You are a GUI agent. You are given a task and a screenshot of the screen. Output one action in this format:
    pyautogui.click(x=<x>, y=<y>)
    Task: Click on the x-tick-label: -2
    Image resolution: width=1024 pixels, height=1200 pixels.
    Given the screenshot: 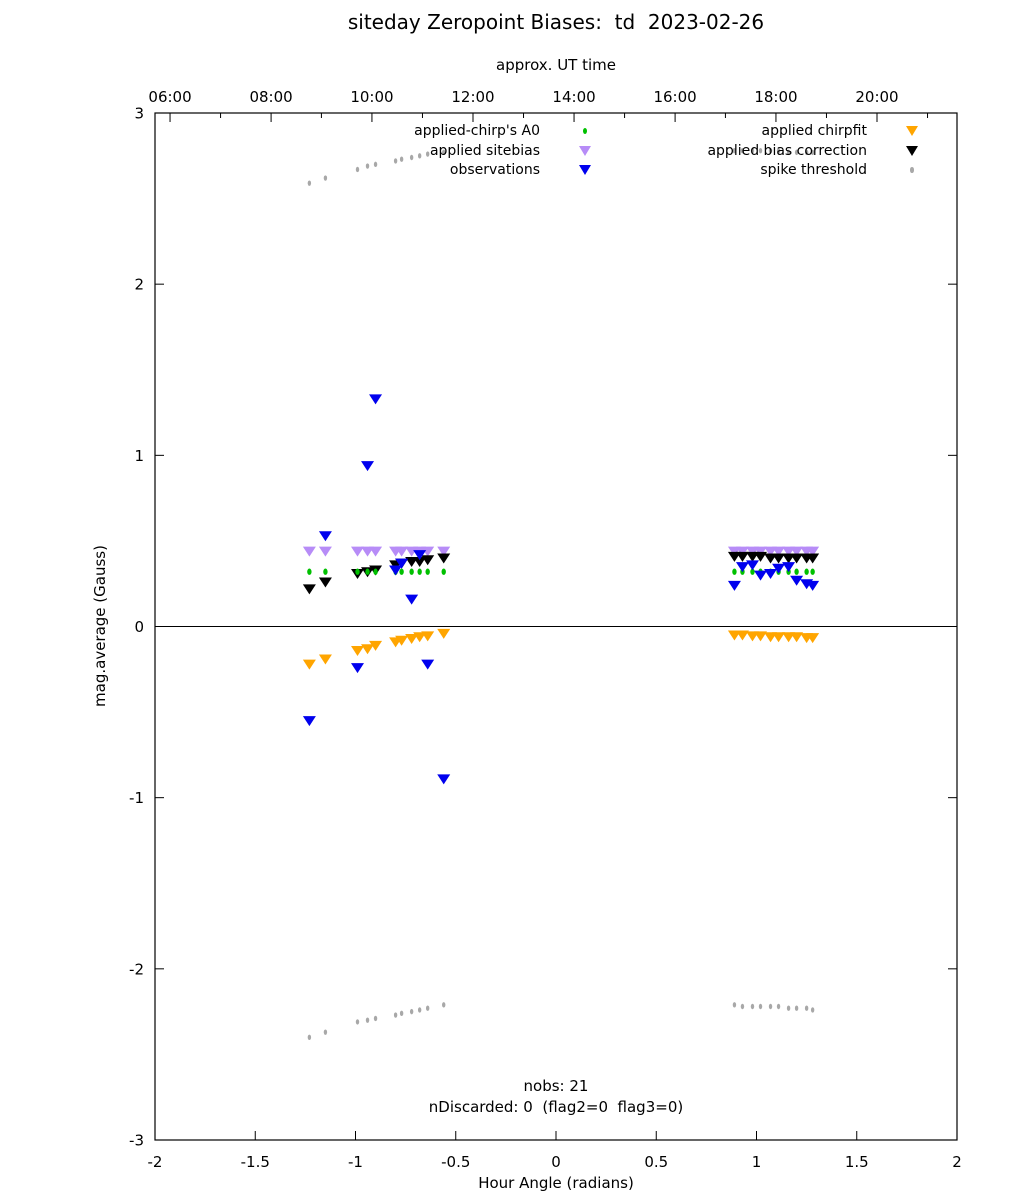 What is the action you would take?
    pyautogui.click(x=155, y=1162)
    